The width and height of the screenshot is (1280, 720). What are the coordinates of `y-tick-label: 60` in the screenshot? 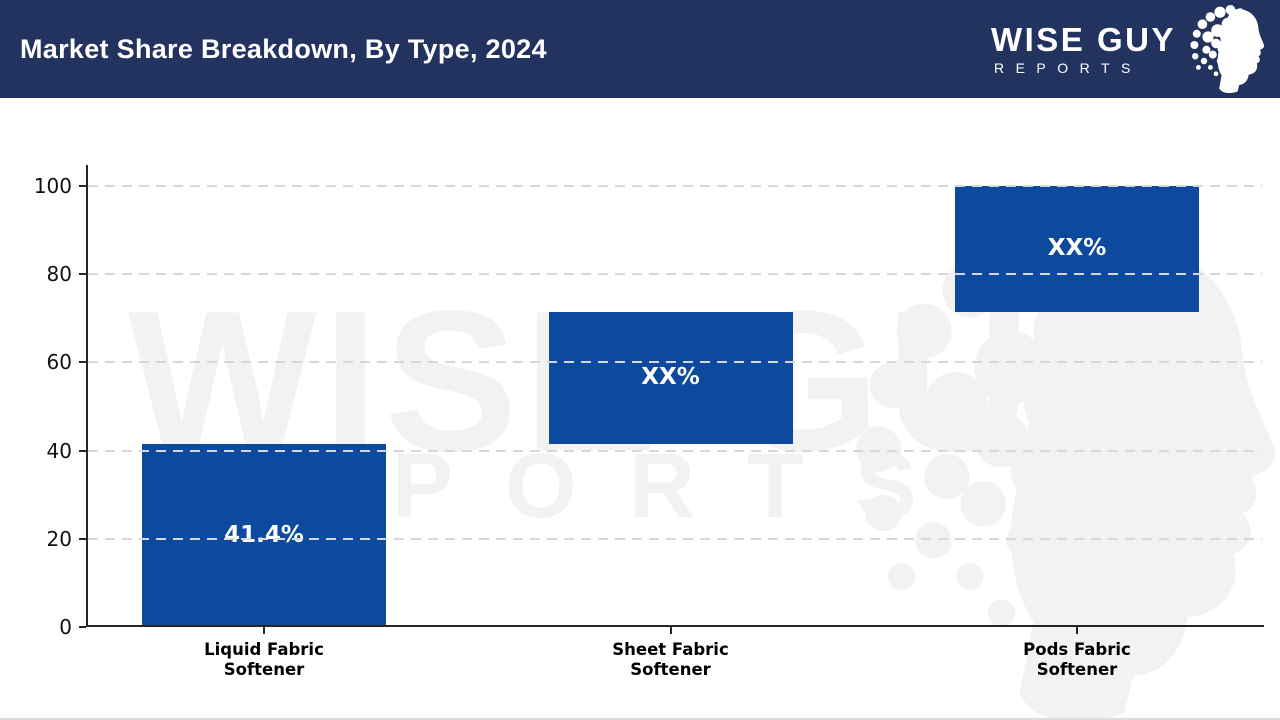 It's located at (59, 362).